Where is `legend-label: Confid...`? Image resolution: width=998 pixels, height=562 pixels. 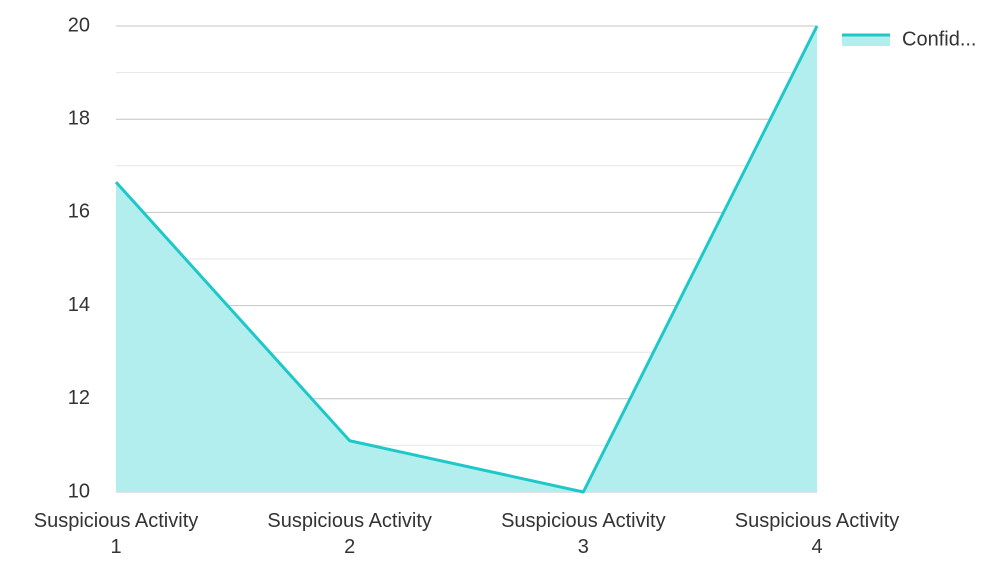 legend-label: Confid... is located at coordinates (939, 39).